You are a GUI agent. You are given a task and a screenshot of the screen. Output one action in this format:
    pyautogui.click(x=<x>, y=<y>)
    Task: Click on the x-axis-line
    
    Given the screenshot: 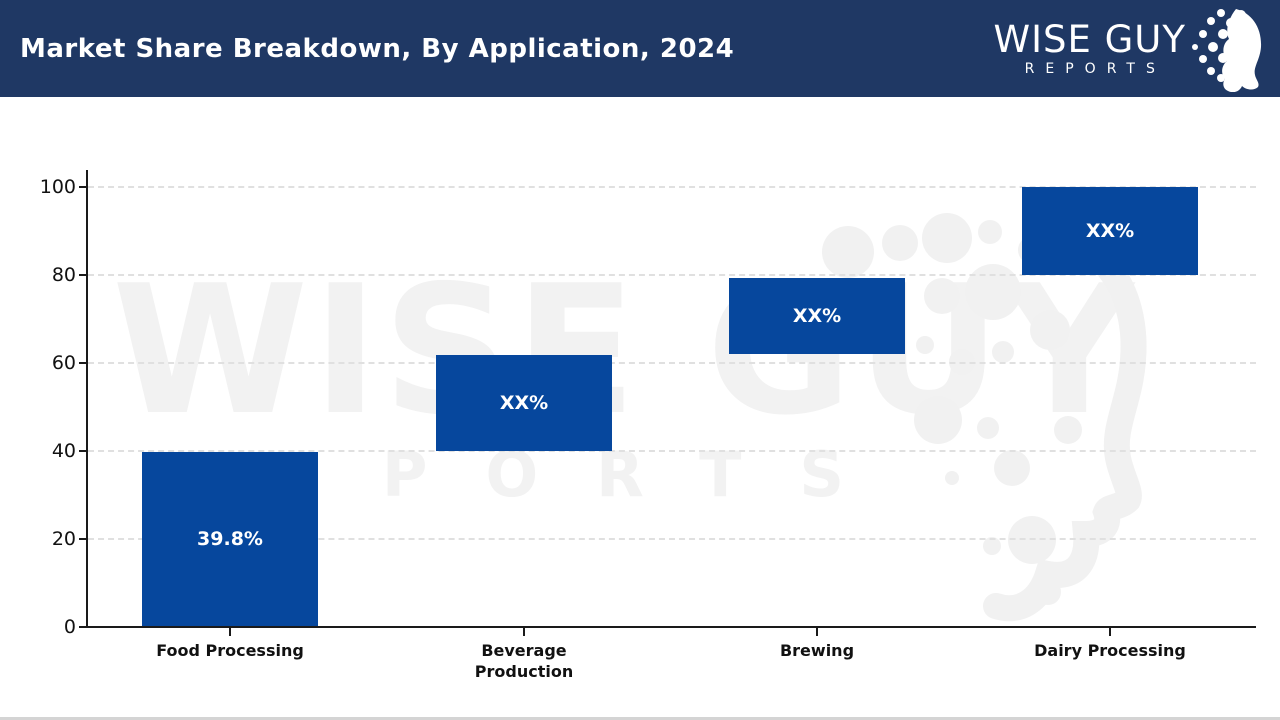 What is the action you would take?
    pyautogui.click(x=671, y=627)
    